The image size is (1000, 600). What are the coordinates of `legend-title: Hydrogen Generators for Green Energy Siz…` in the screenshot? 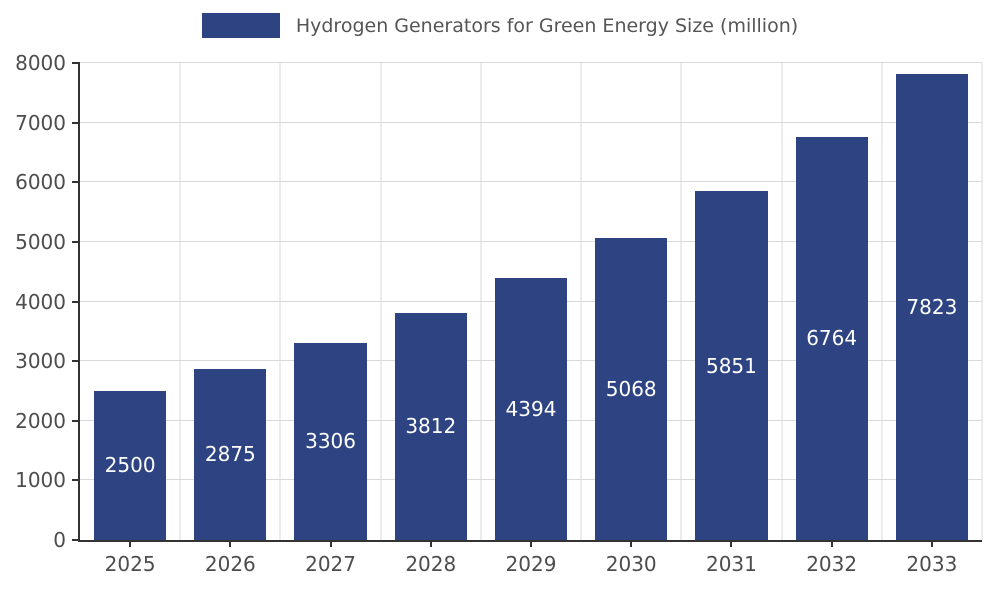 It's located at (547, 25).